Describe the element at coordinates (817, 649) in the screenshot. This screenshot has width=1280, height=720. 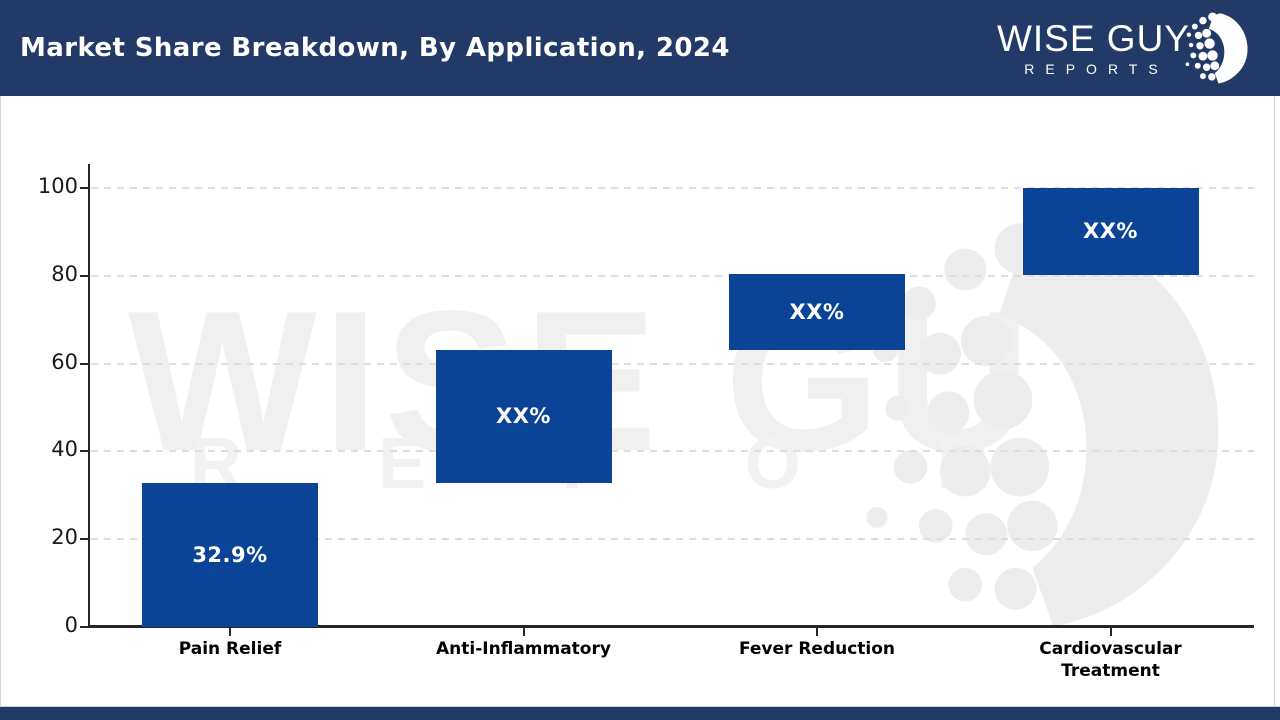
I see `x-axis-label-2: Fever Reduction` at that location.